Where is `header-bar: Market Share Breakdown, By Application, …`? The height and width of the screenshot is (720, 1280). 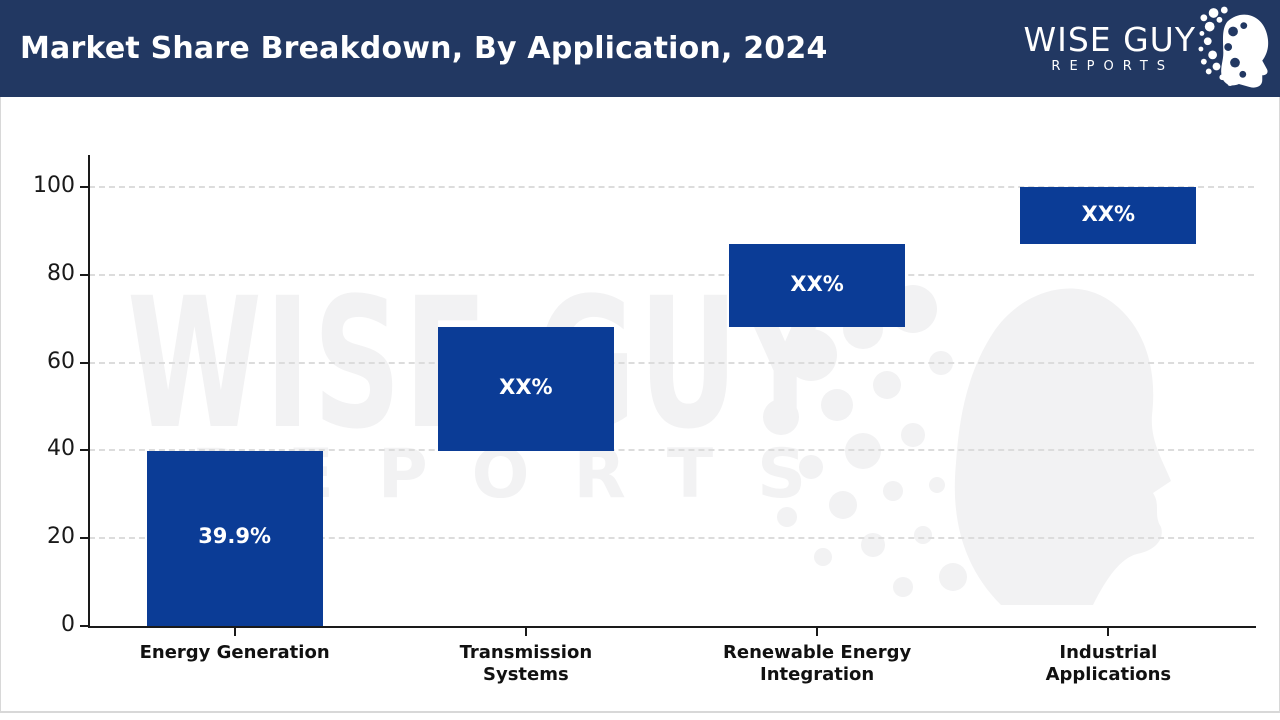
header-bar: Market Share Breakdown, By Application, … is located at coordinates (640, 48).